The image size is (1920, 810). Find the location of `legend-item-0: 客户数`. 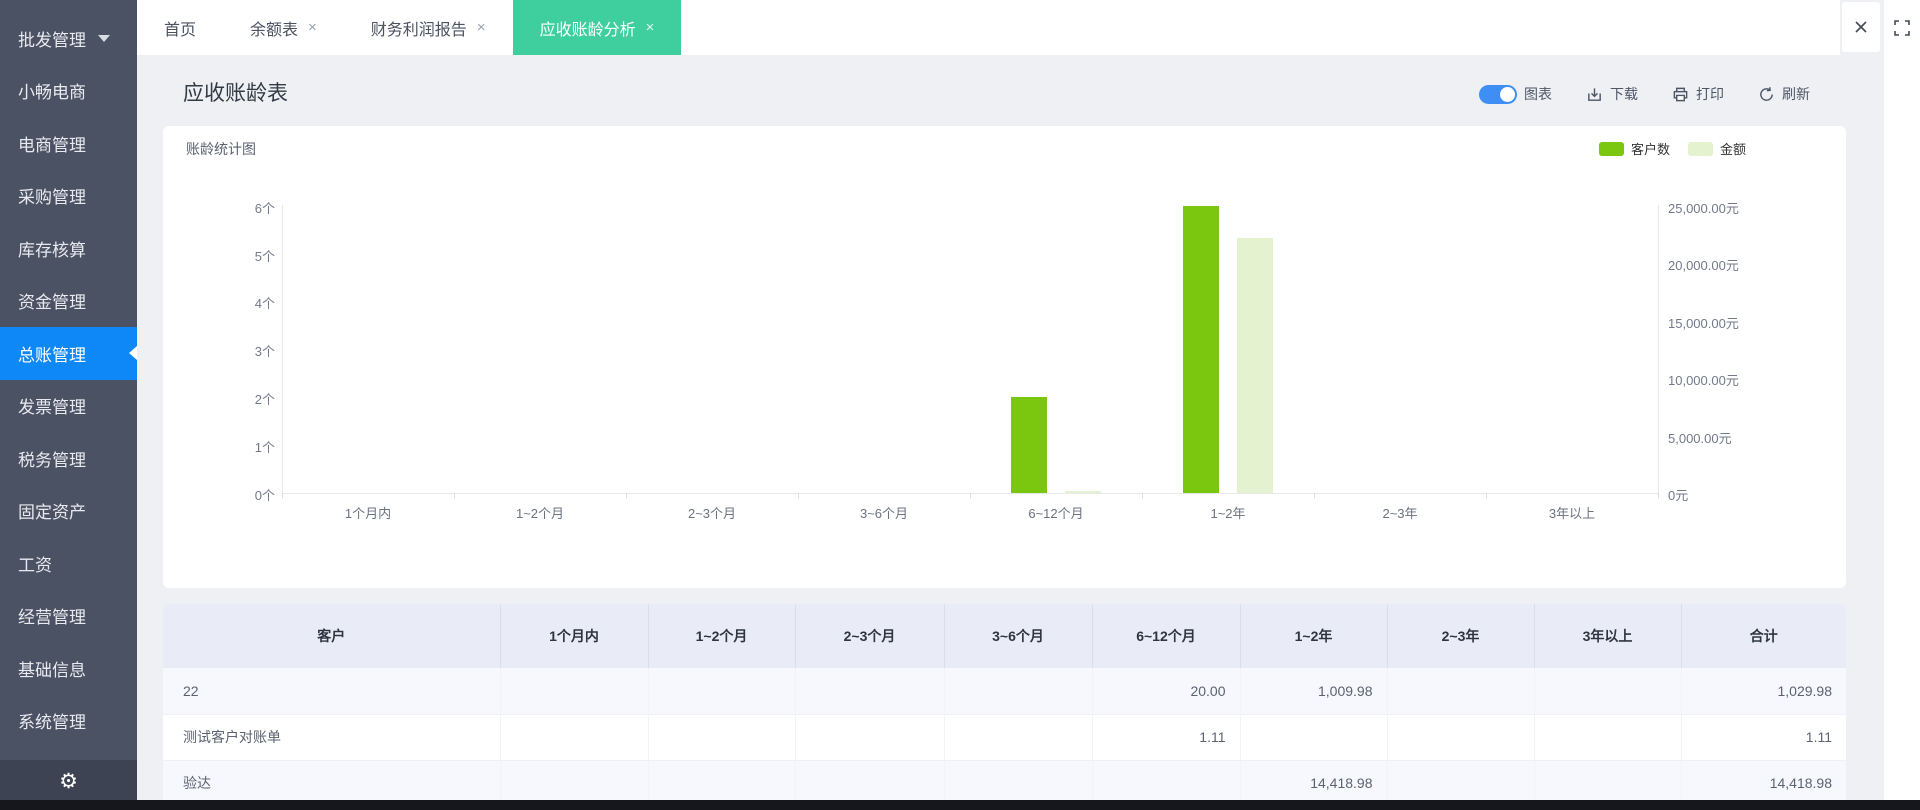

legend-item-0: 客户数 is located at coordinates (1634, 148).